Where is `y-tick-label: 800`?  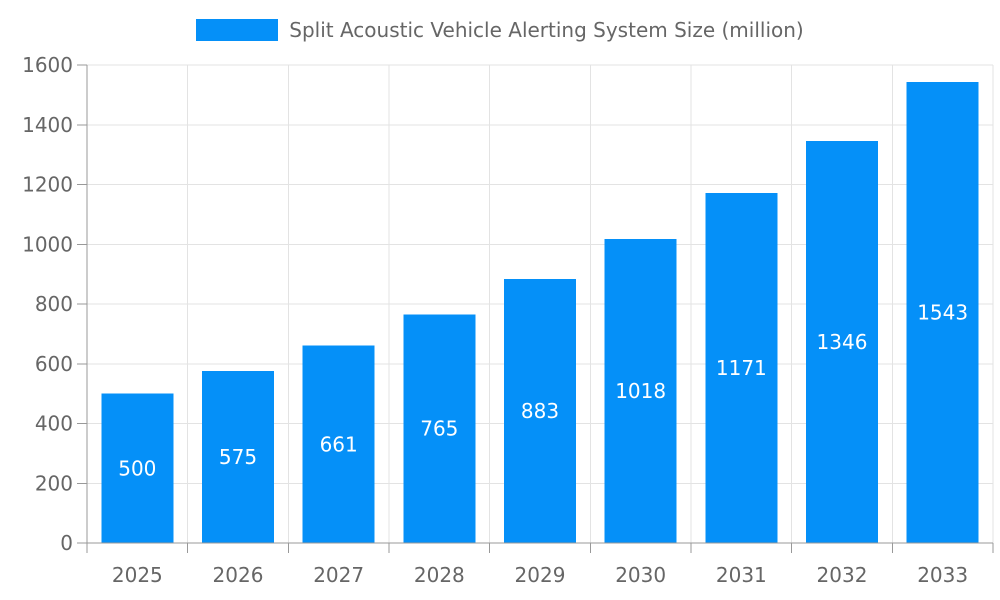
y-tick-label: 800 is located at coordinates (54, 304).